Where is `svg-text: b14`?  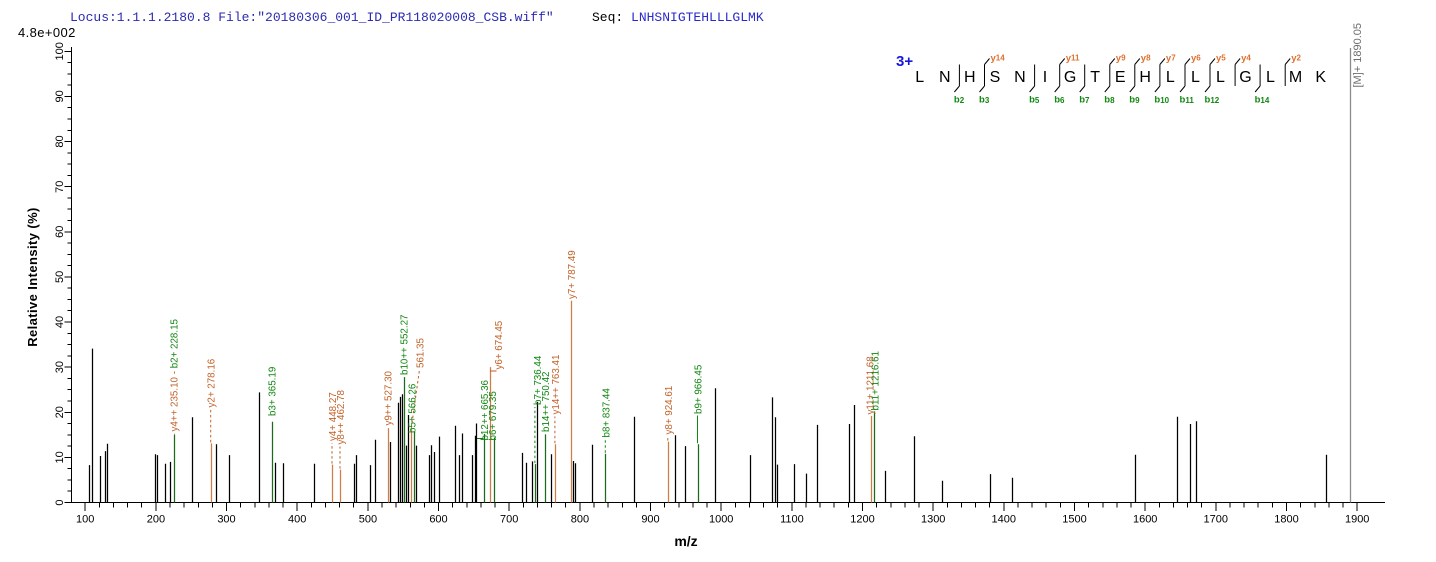 svg-text: b14 is located at coordinates (1262, 99).